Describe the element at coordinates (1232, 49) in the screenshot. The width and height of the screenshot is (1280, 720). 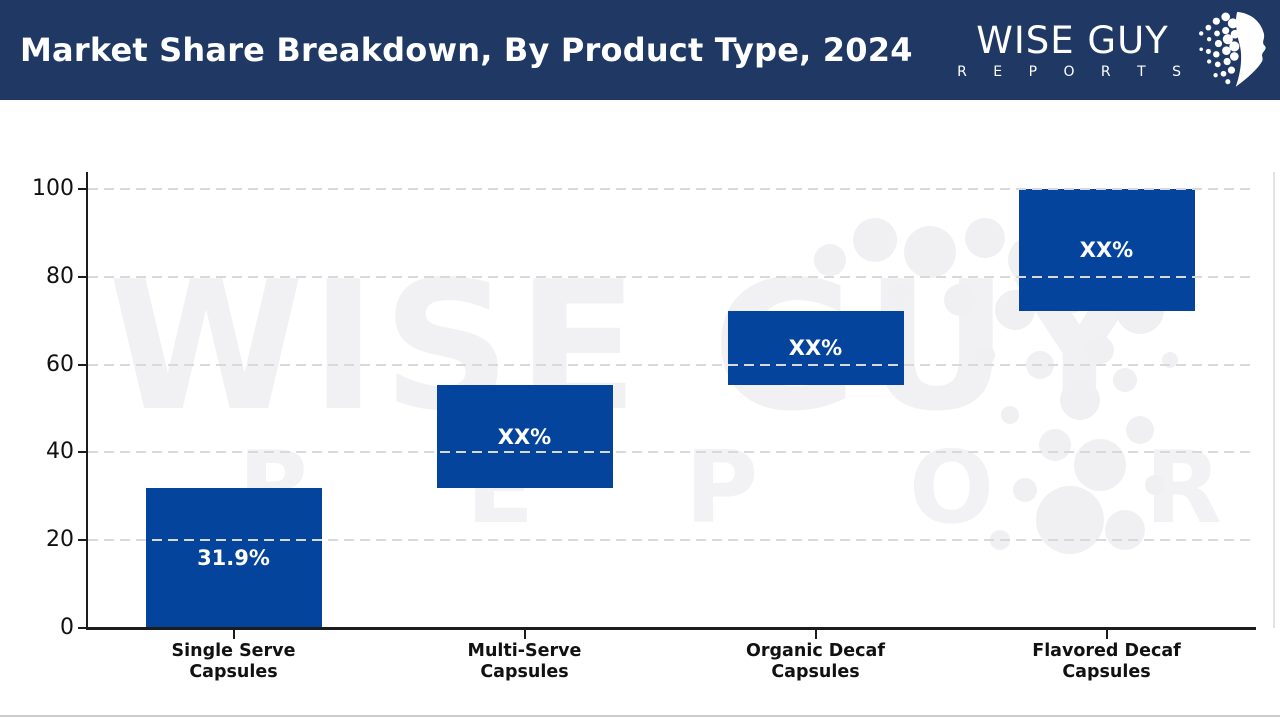
I see `brand-head-icon` at that location.